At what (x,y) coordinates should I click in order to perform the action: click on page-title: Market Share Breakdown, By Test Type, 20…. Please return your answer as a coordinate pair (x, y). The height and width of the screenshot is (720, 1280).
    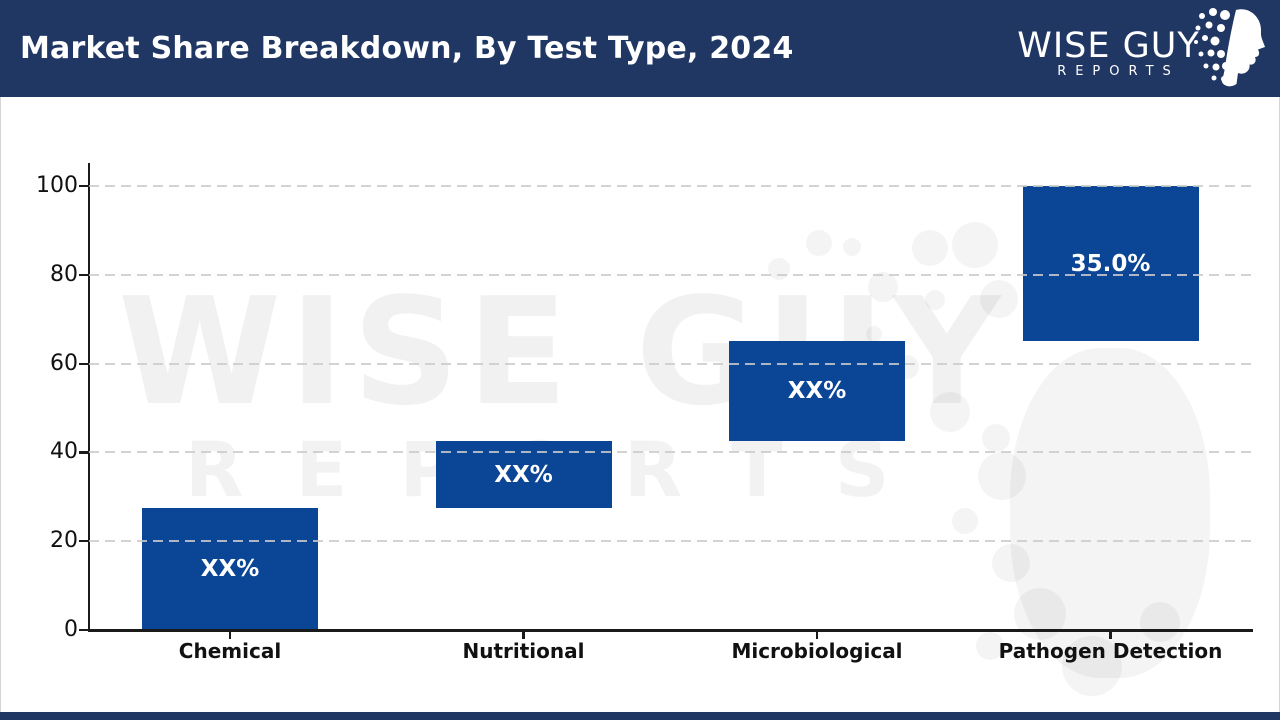
    Looking at the image, I should click on (407, 48).